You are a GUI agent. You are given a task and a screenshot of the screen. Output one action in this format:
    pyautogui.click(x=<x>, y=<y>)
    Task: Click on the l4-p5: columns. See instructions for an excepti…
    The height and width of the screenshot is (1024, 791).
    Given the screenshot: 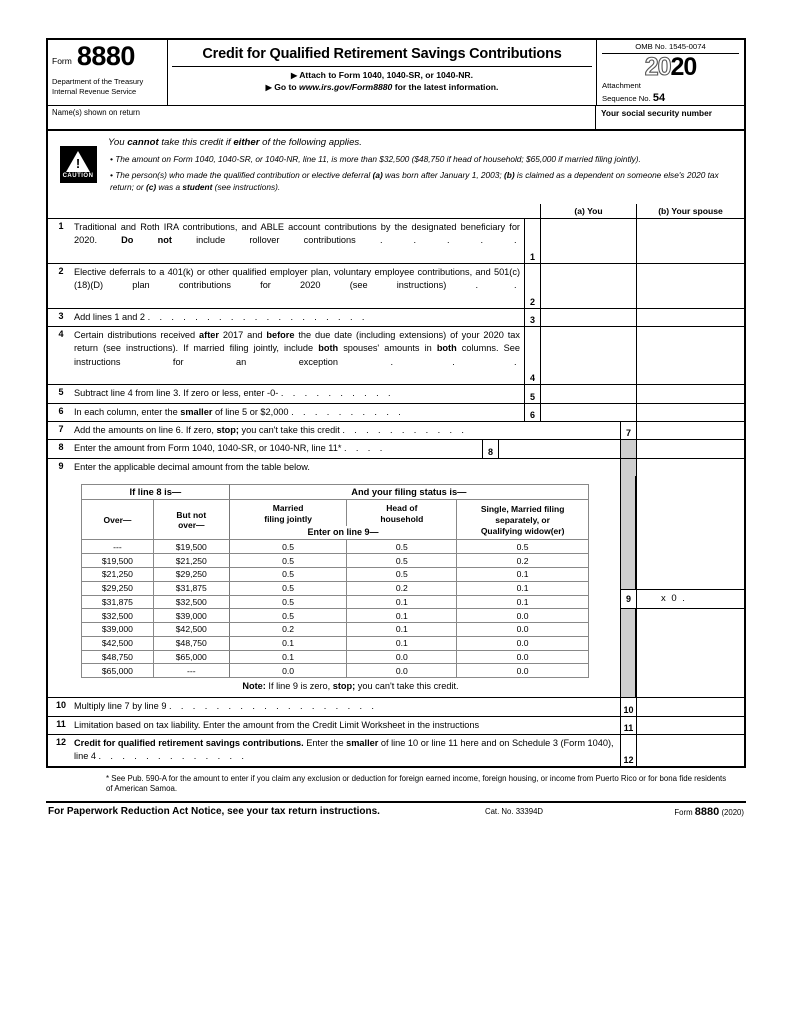 What is the action you would take?
    pyautogui.click(x=297, y=355)
    